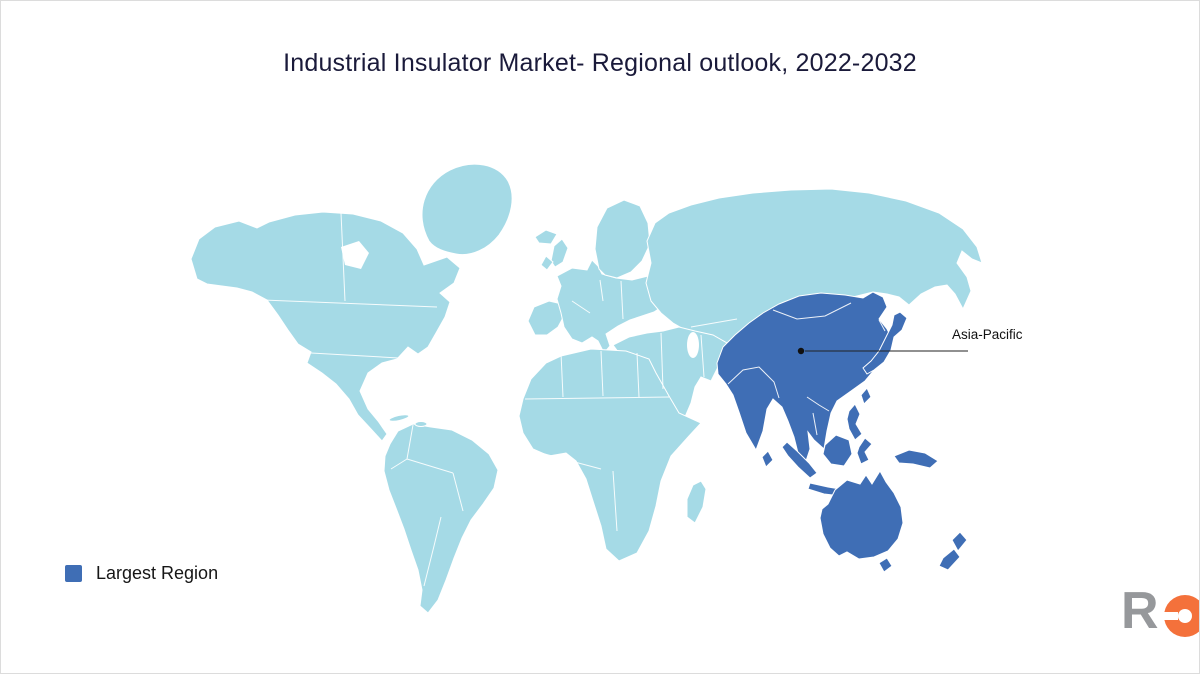 The image size is (1200, 674). I want to click on region-sri-lanka, so click(767, 459).